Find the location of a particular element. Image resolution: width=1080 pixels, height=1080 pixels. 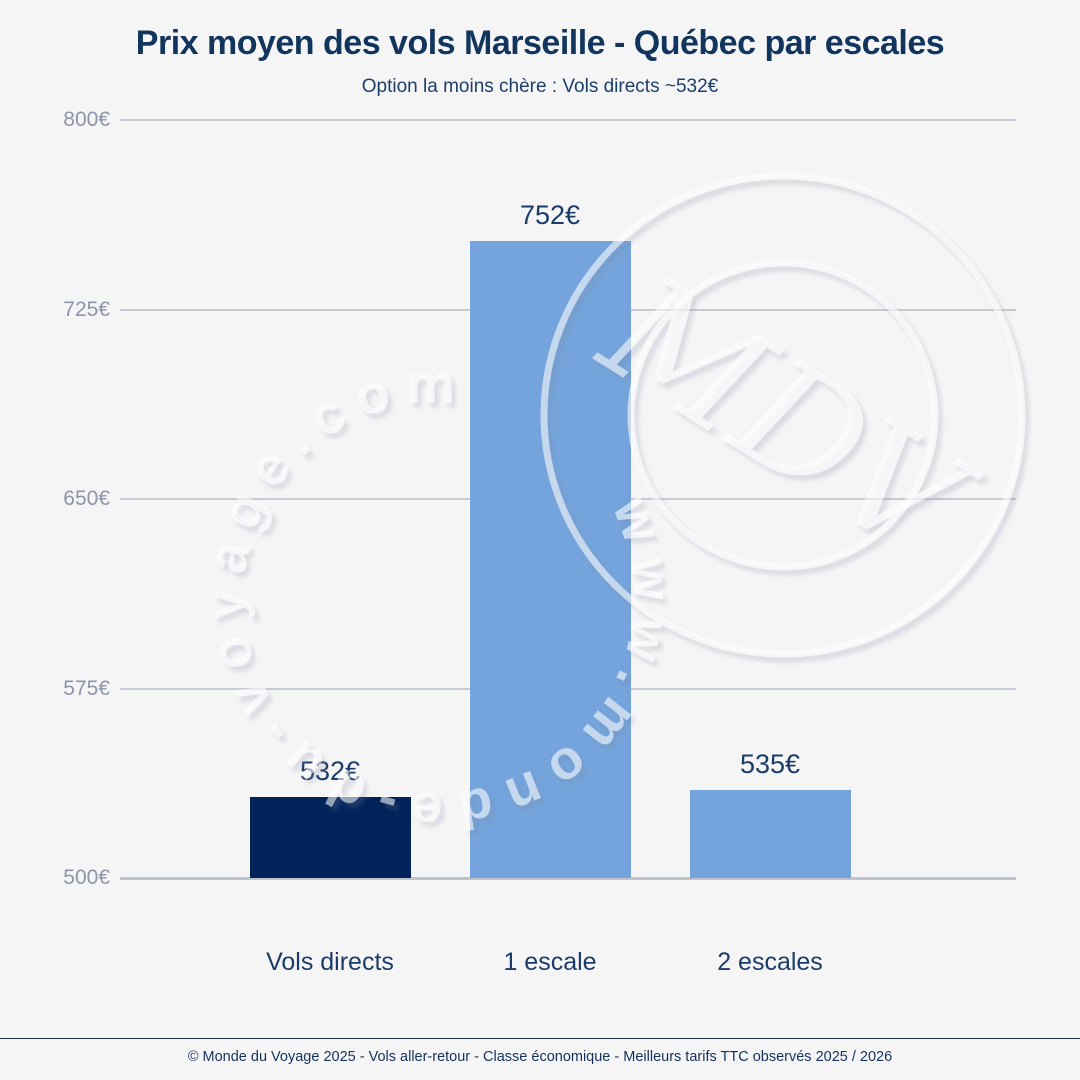

bar-1-escale is located at coordinates (550, 559).